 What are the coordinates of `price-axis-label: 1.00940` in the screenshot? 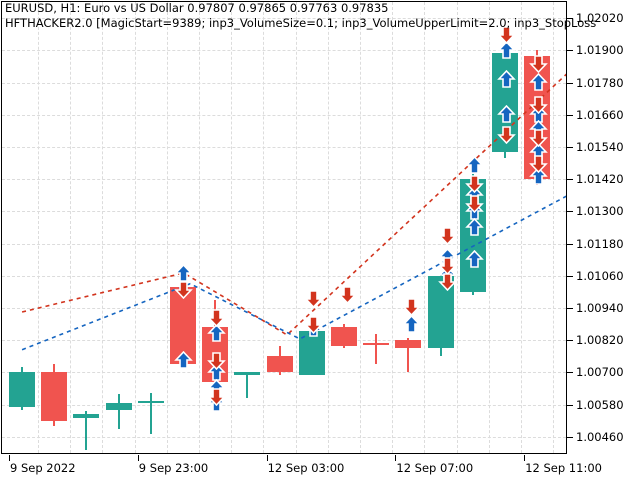 It's located at (600, 308).